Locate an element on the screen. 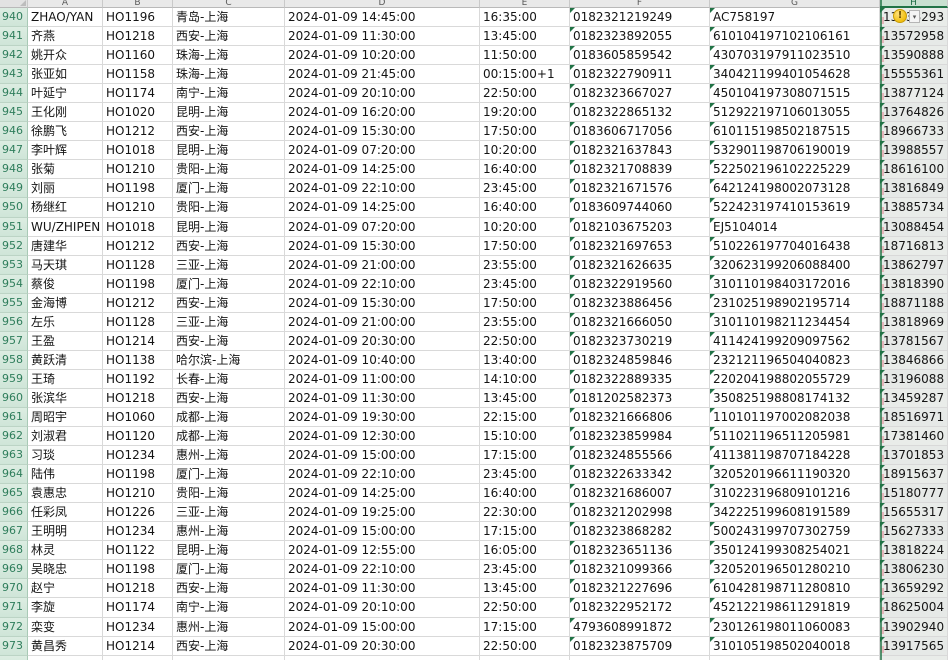 This screenshot has height=660, width=948. cell-arrive: 15:10:00 is located at coordinates (525, 437).